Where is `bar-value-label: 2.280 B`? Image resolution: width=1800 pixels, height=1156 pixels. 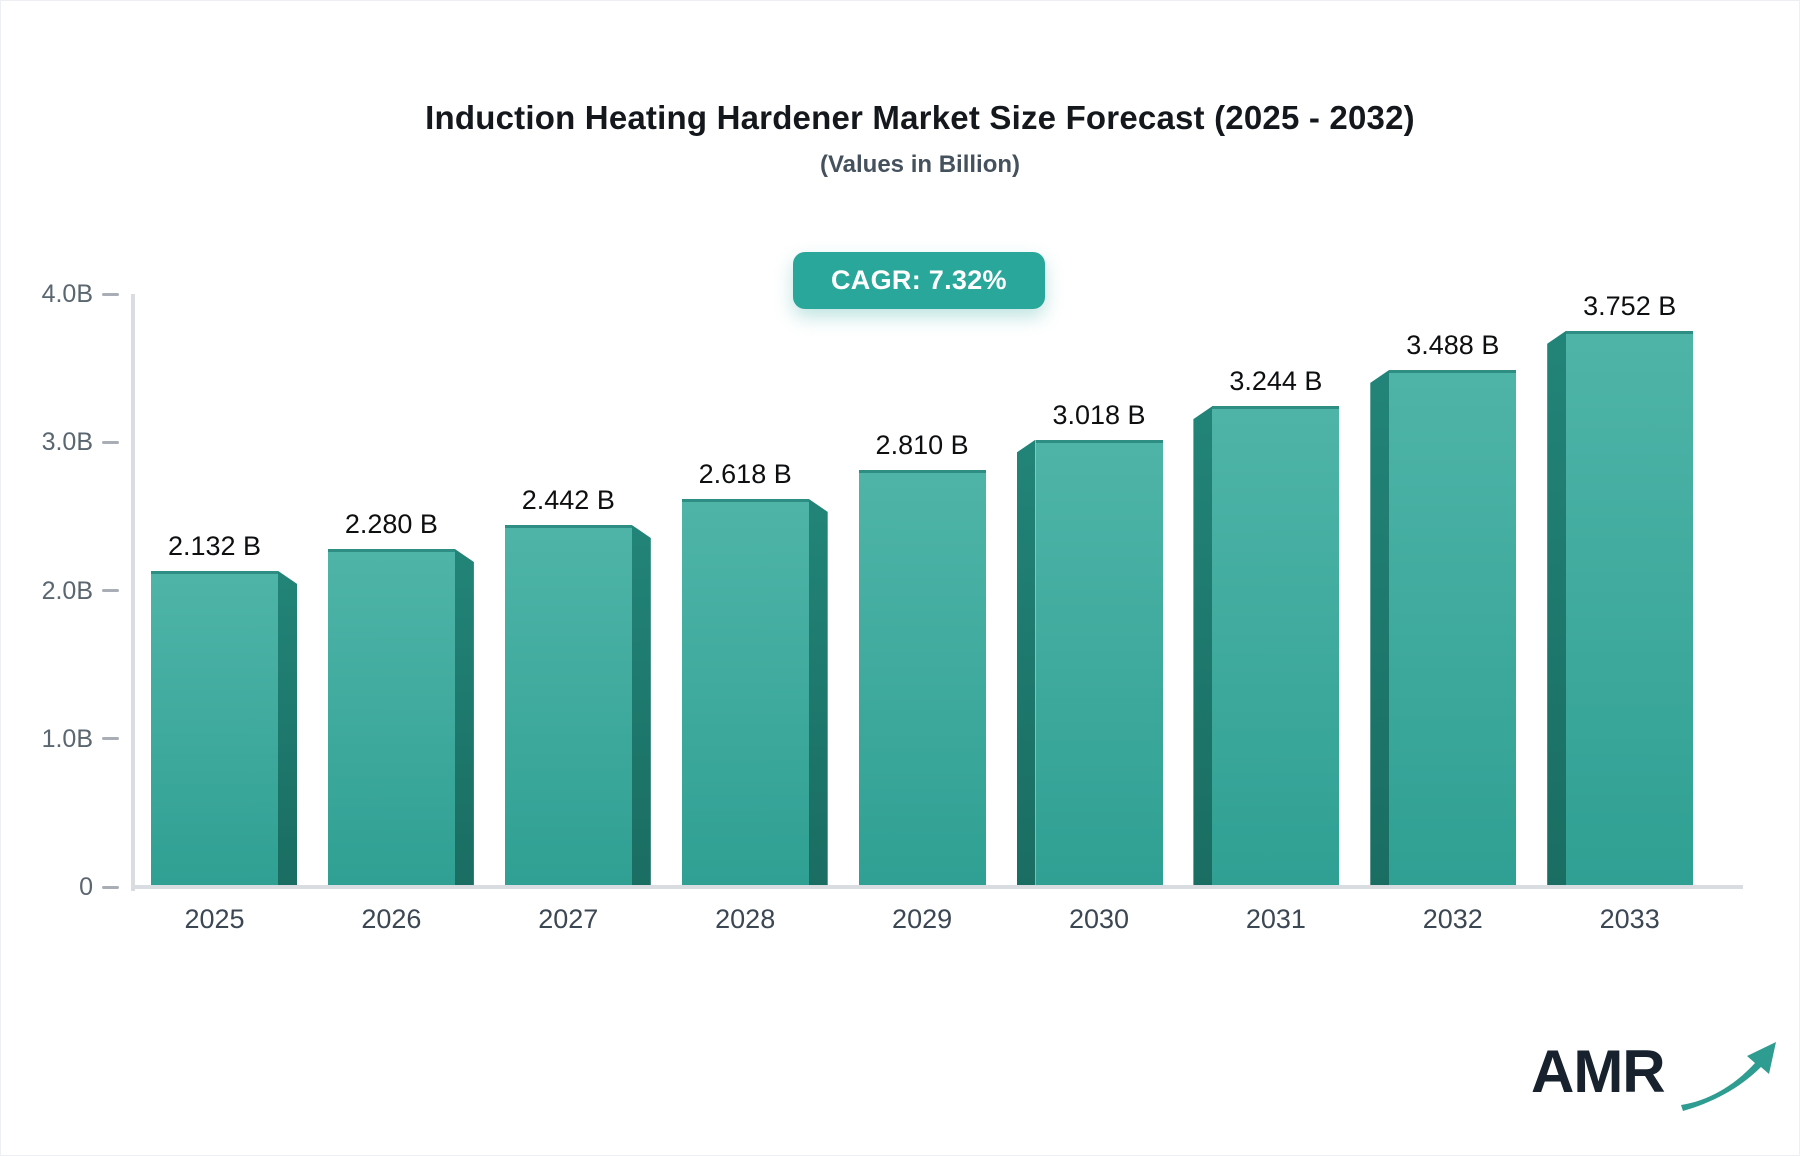
bar-value-label: 2.280 B is located at coordinates (391, 523).